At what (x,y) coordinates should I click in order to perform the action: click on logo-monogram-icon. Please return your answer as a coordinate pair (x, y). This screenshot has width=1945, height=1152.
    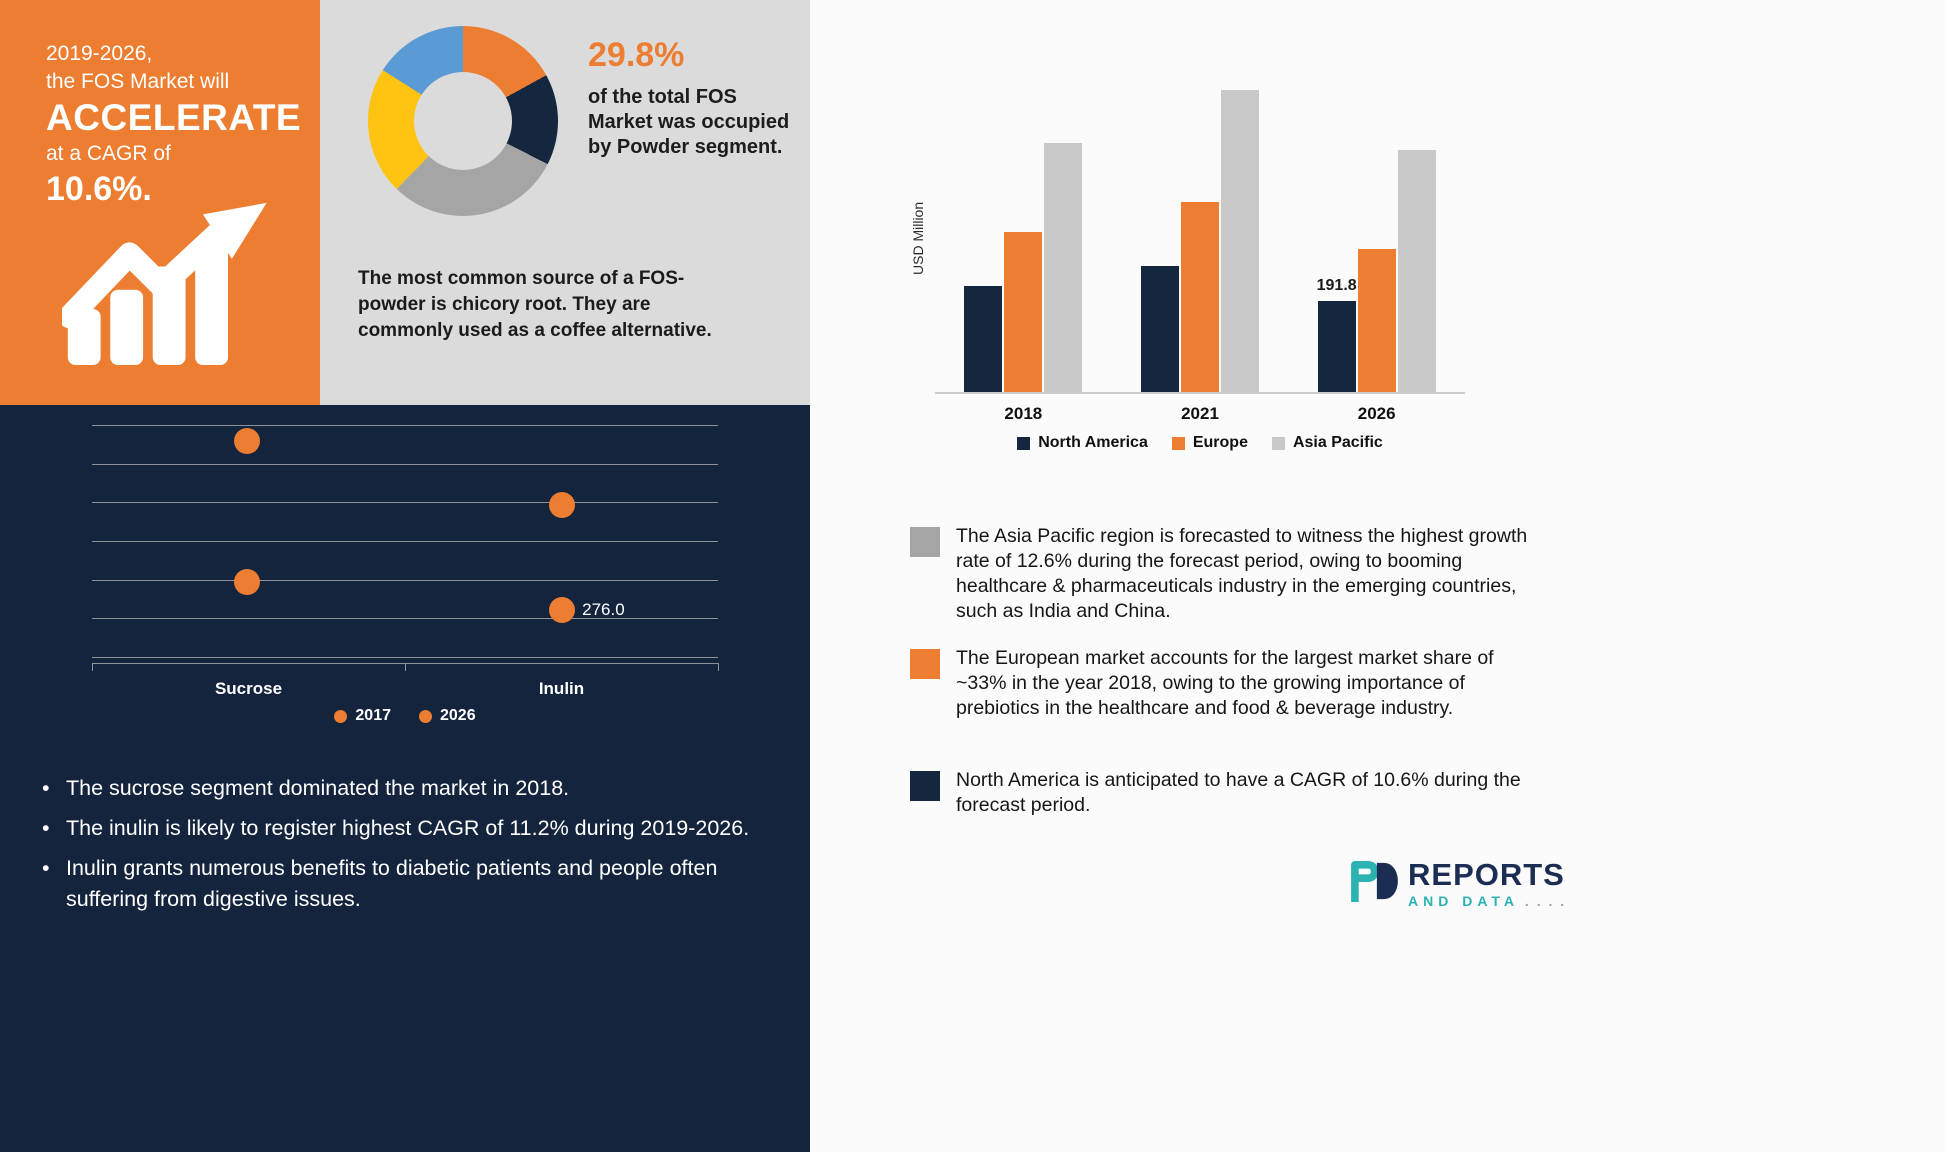
    Looking at the image, I should click on (1374, 881).